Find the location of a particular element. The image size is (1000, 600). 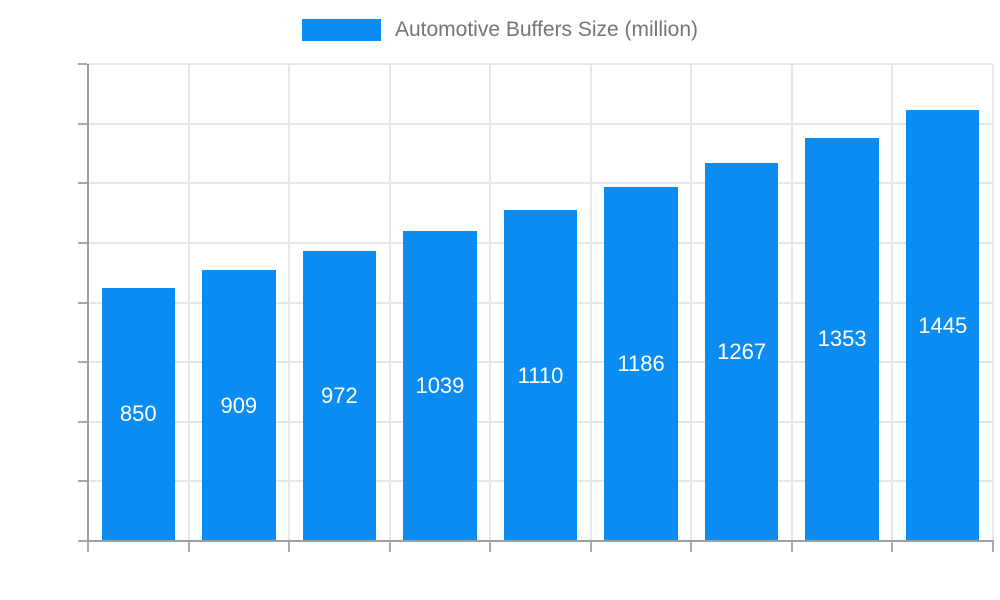

bar: 1445 is located at coordinates (943, 325).